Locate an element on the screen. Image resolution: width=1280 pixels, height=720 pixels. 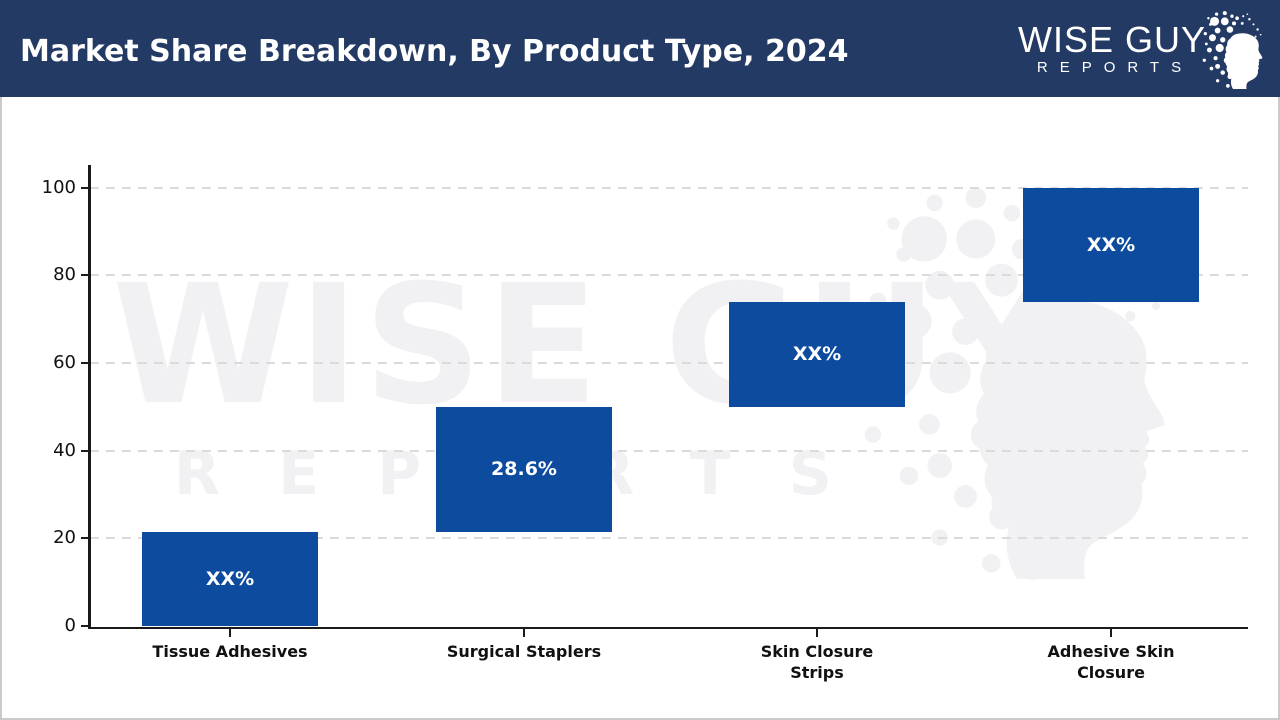
bar-skin-closure-strips: XX% is located at coordinates (817, 354).